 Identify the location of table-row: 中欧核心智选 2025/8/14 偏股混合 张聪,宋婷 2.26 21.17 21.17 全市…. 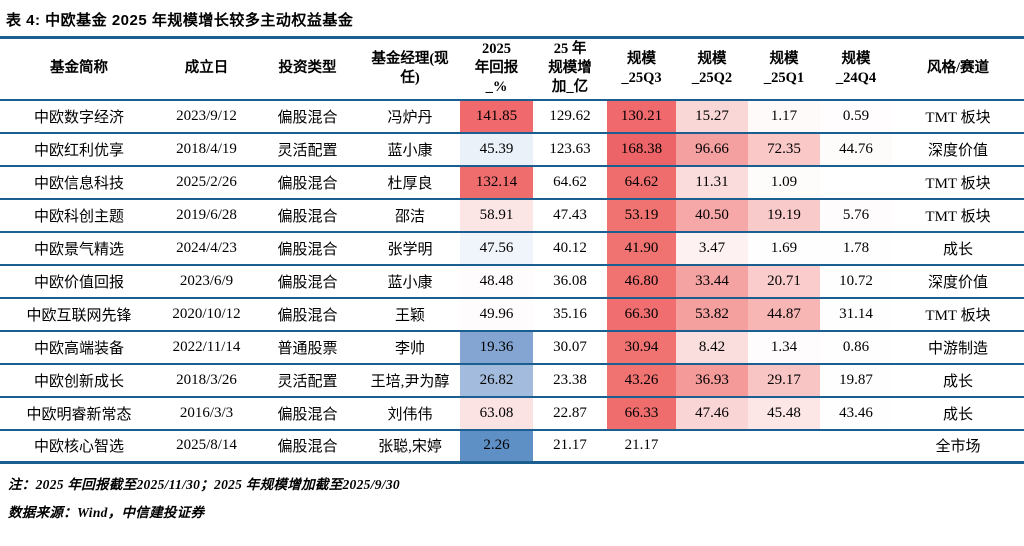
(512, 446).